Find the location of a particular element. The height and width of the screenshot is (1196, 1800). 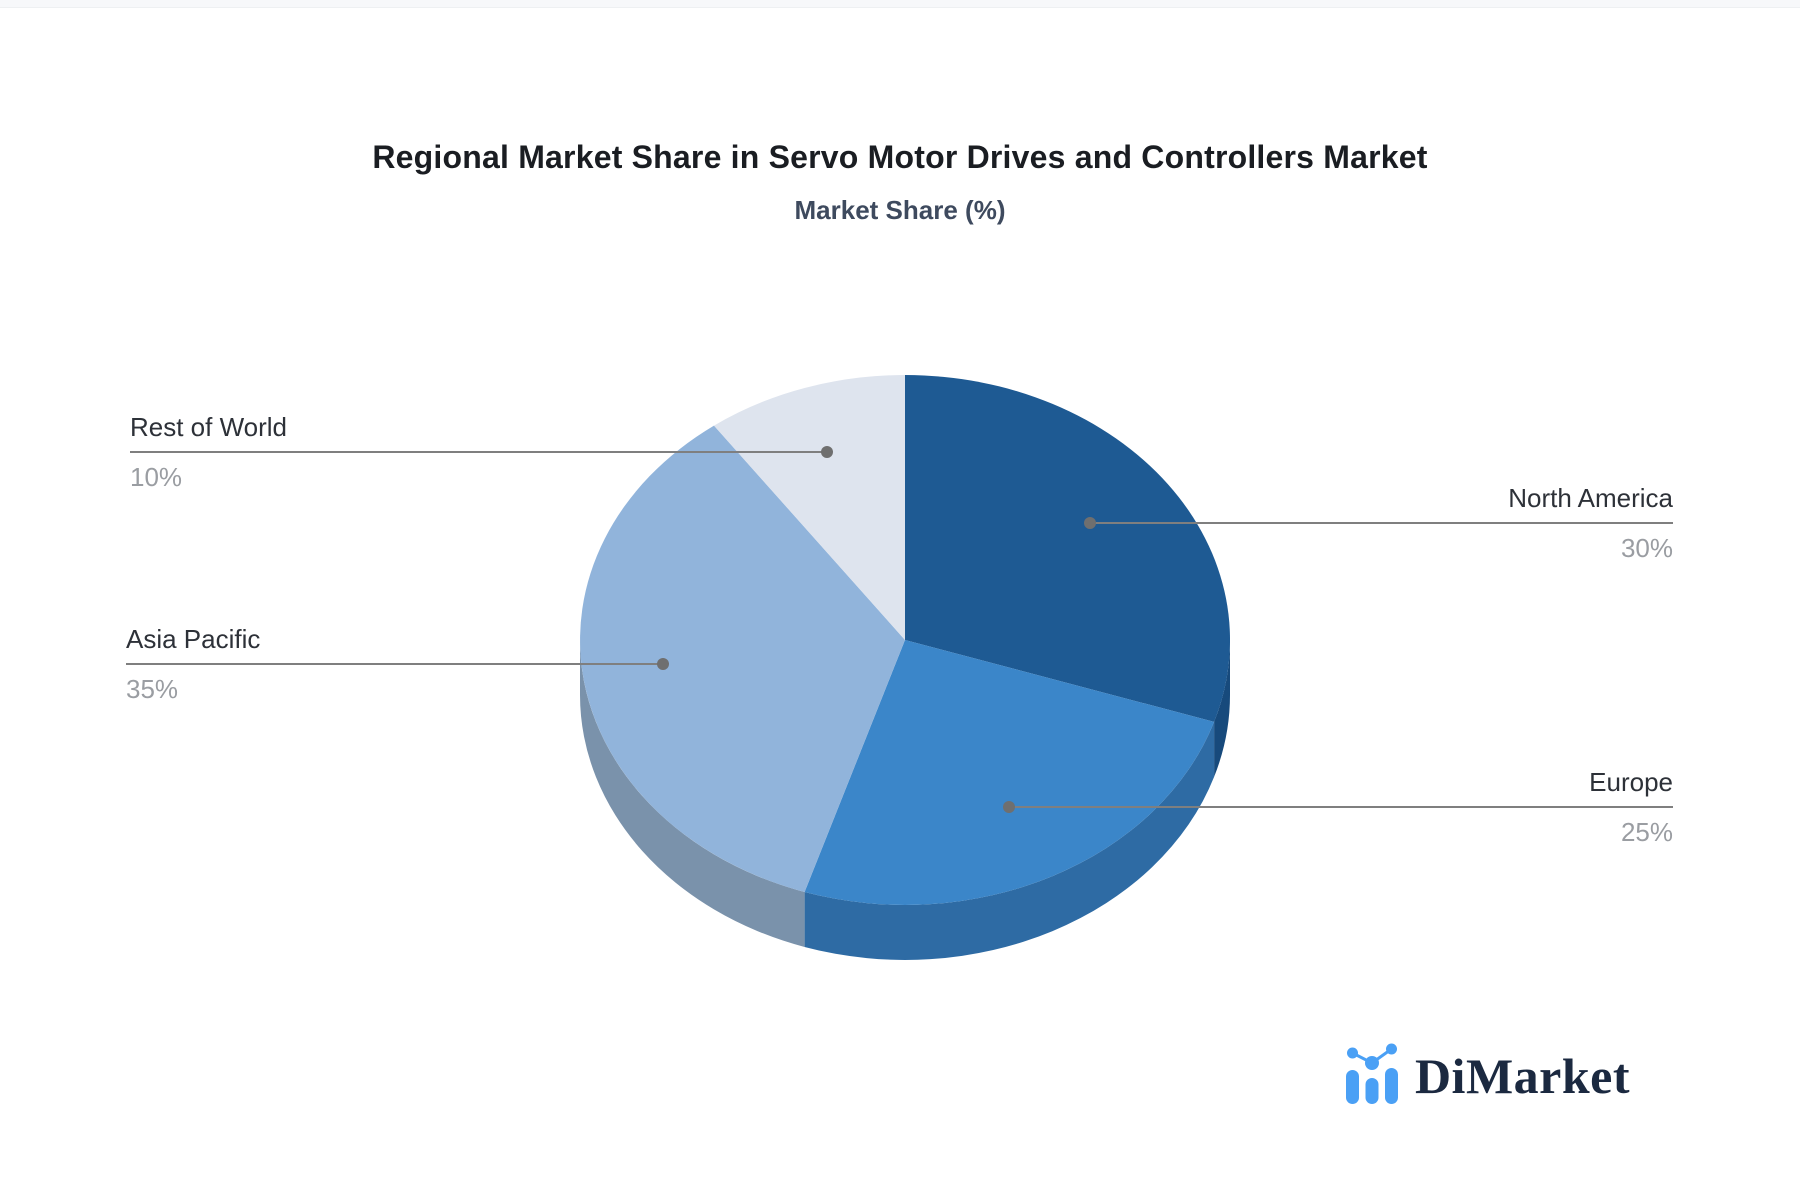

pie-slice-rest-of-world is located at coordinates (809, 507).